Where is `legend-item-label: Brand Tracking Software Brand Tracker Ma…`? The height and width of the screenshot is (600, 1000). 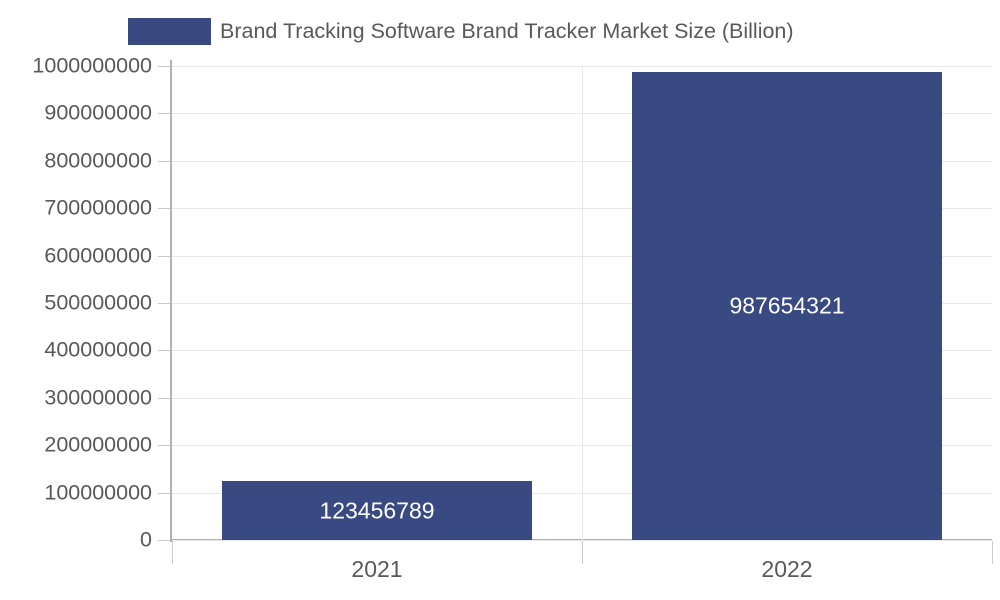
legend-item-label: Brand Tracking Software Brand Tracker Ma… is located at coordinates (507, 30).